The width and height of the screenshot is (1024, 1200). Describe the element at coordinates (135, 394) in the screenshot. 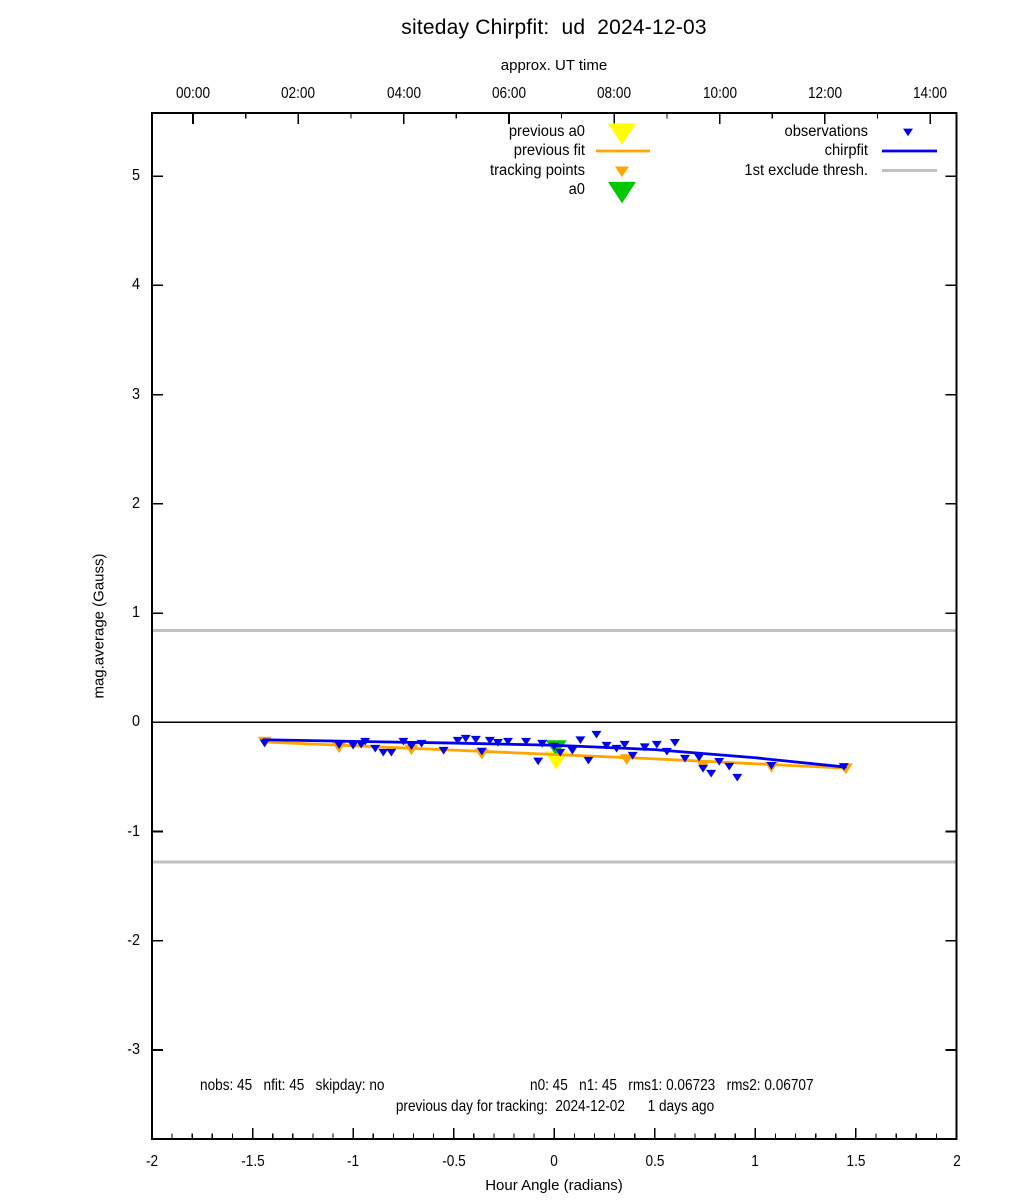

I see `y-tick-label: 3` at that location.